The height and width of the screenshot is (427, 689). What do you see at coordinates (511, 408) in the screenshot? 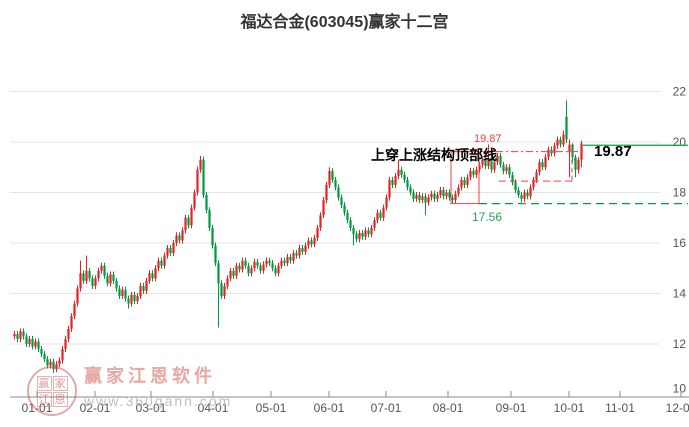
I see `x-axis-label: 09-01` at bounding box center [511, 408].